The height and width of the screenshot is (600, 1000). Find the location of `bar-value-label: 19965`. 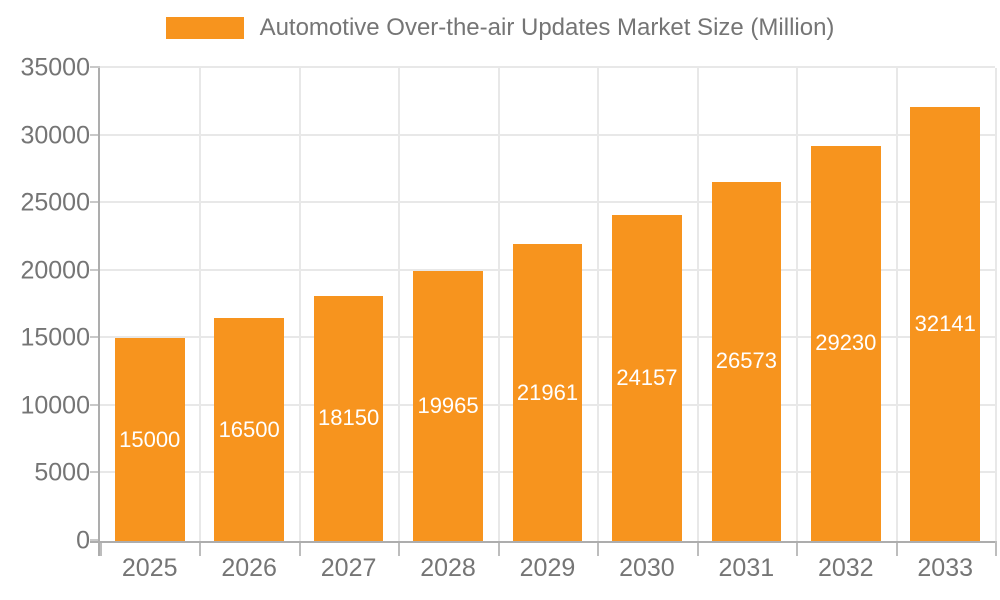

bar-value-label: 19965 is located at coordinates (448, 406).